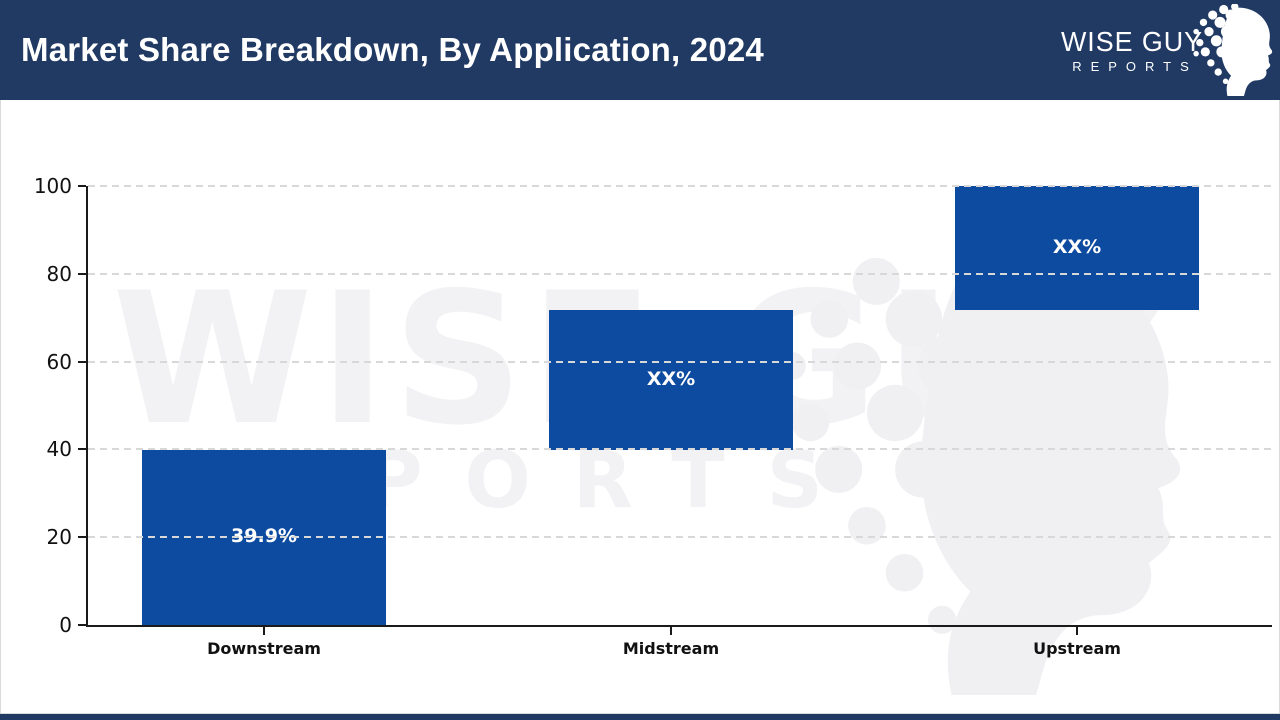  Describe the element at coordinates (59, 361) in the screenshot. I see `y-tick-label: 60` at that location.